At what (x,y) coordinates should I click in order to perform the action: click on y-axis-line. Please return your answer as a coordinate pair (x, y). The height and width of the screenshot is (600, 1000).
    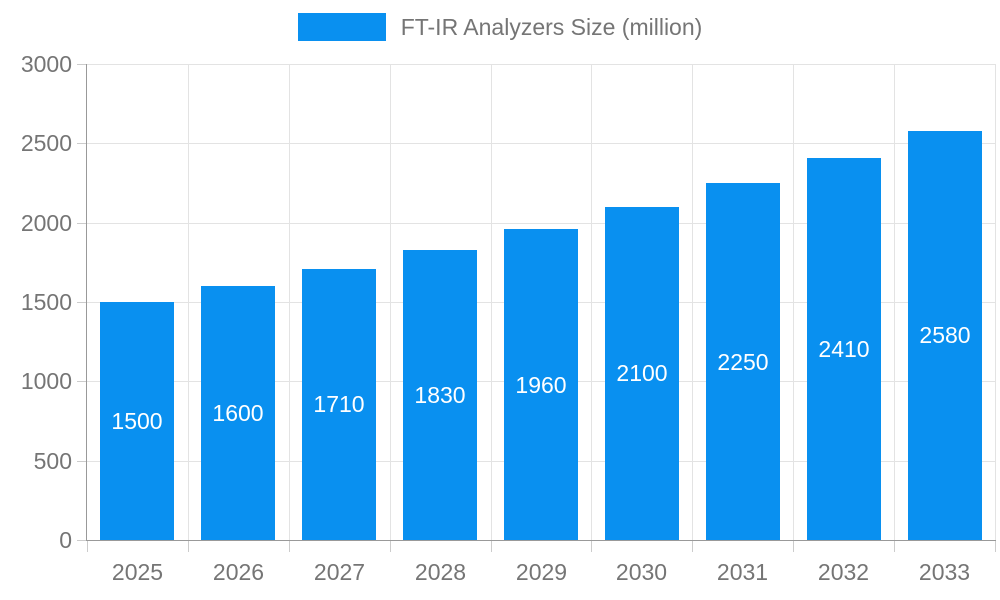
    Looking at the image, I should click on (86, 302).